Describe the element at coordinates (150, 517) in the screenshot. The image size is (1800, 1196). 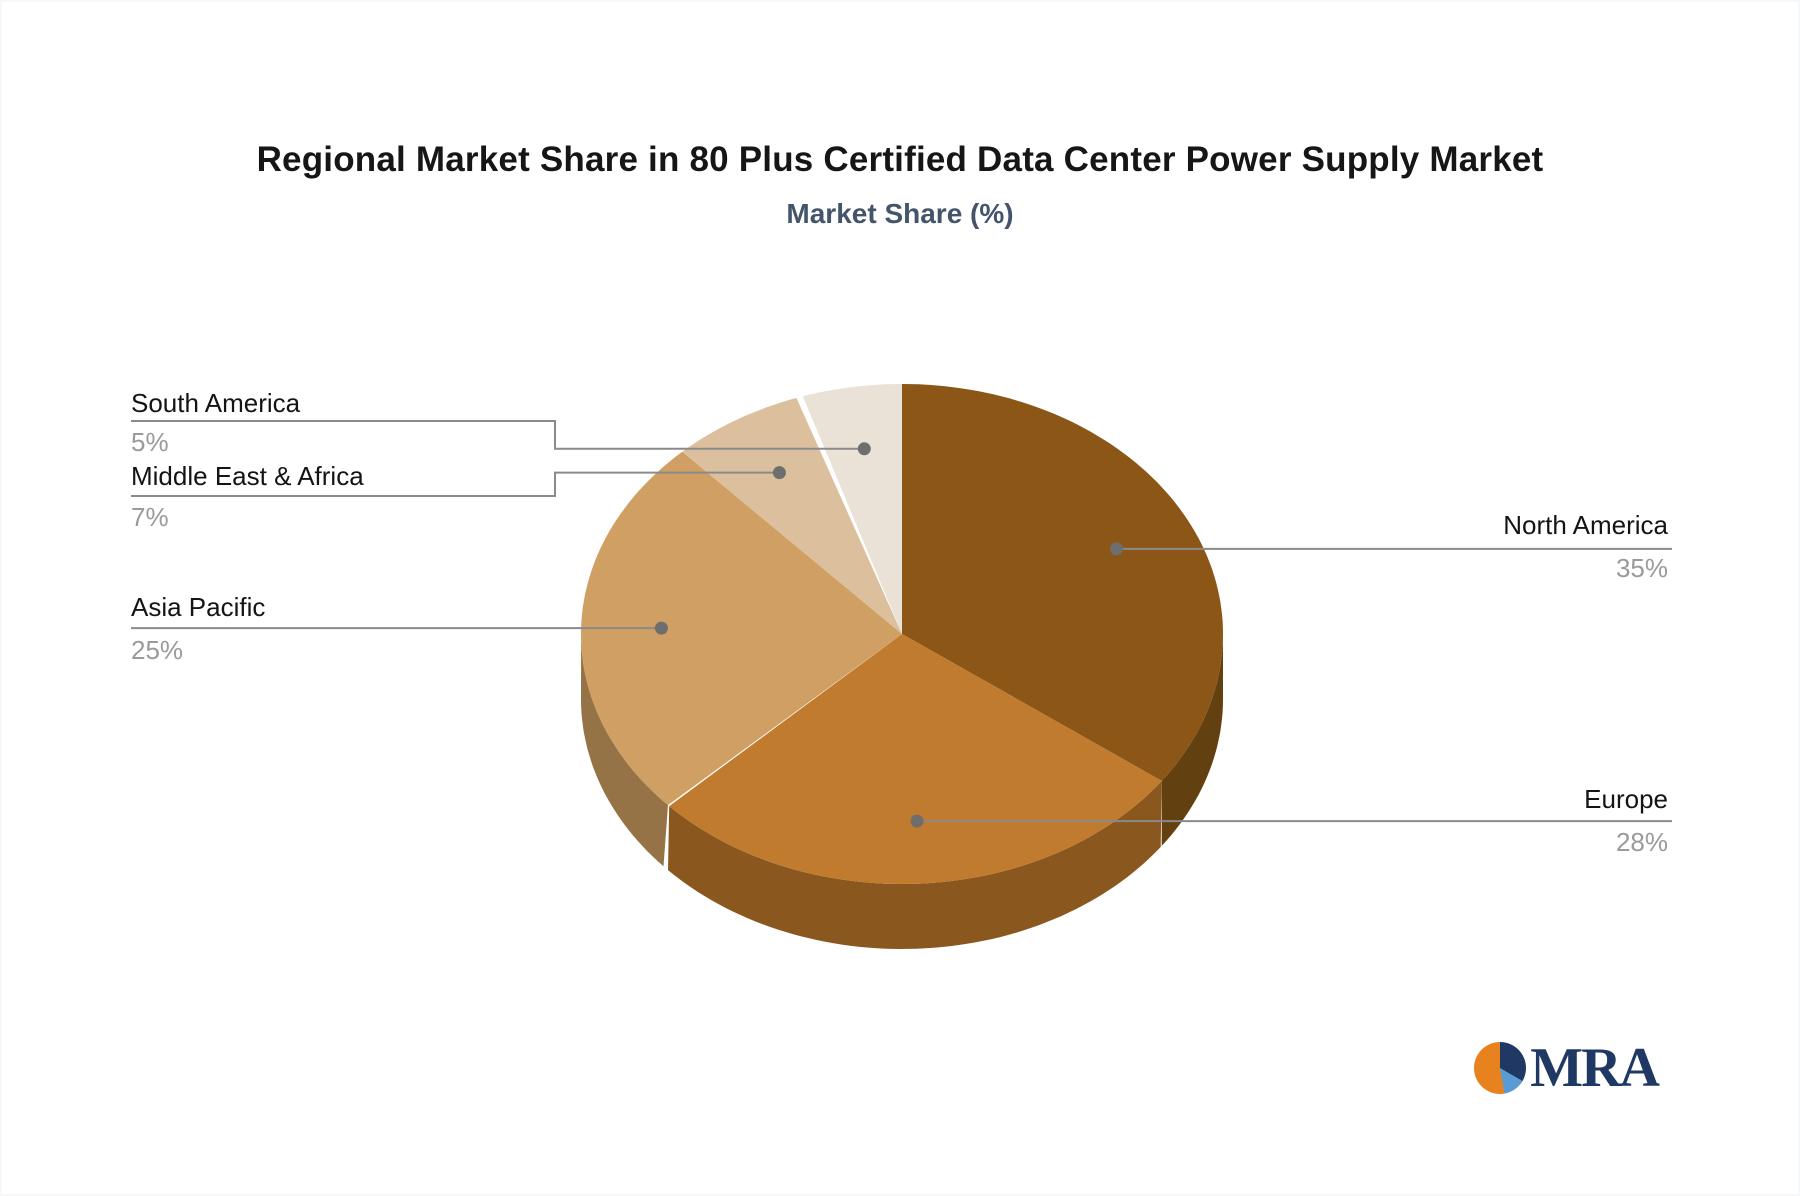
I see `value-middle-east-africa: 7%` at that location.